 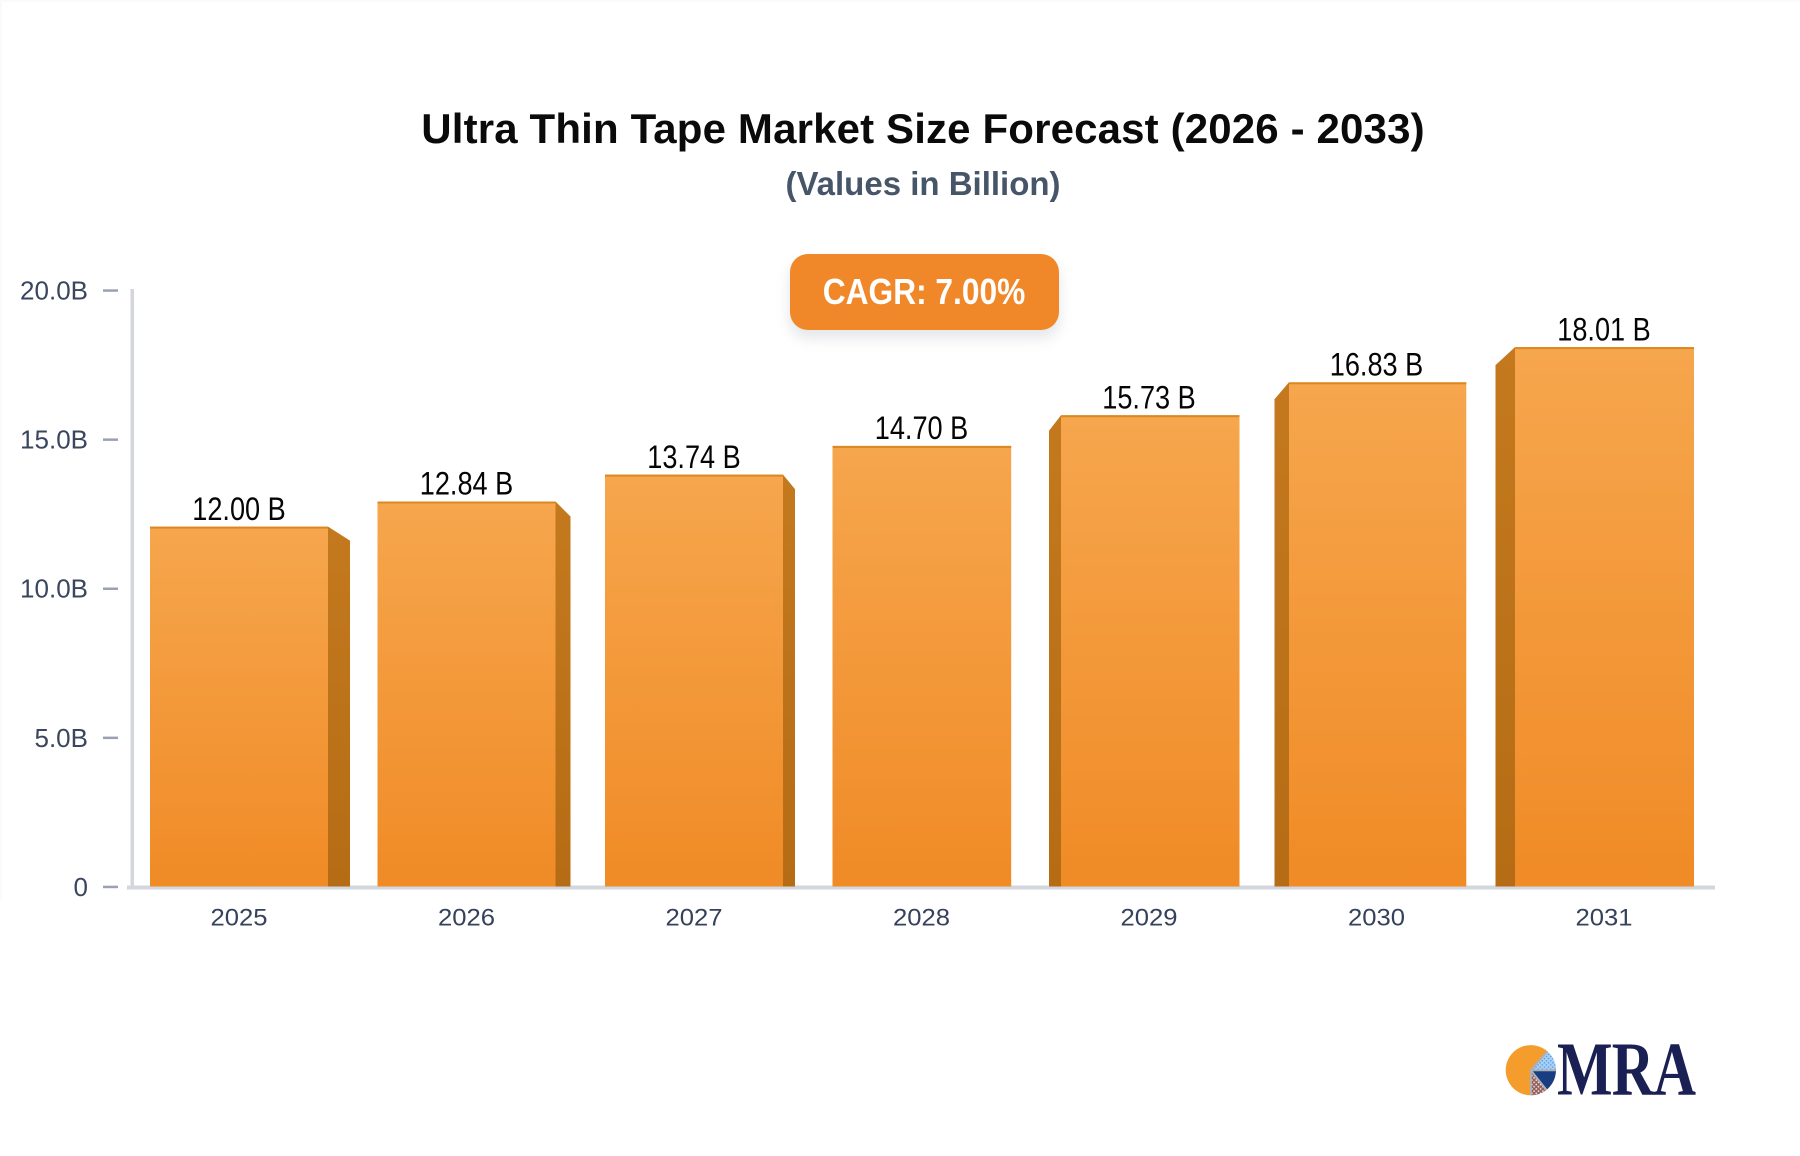 I want to click on svg-text: 15.73 B, so click(x=1149, y=397).